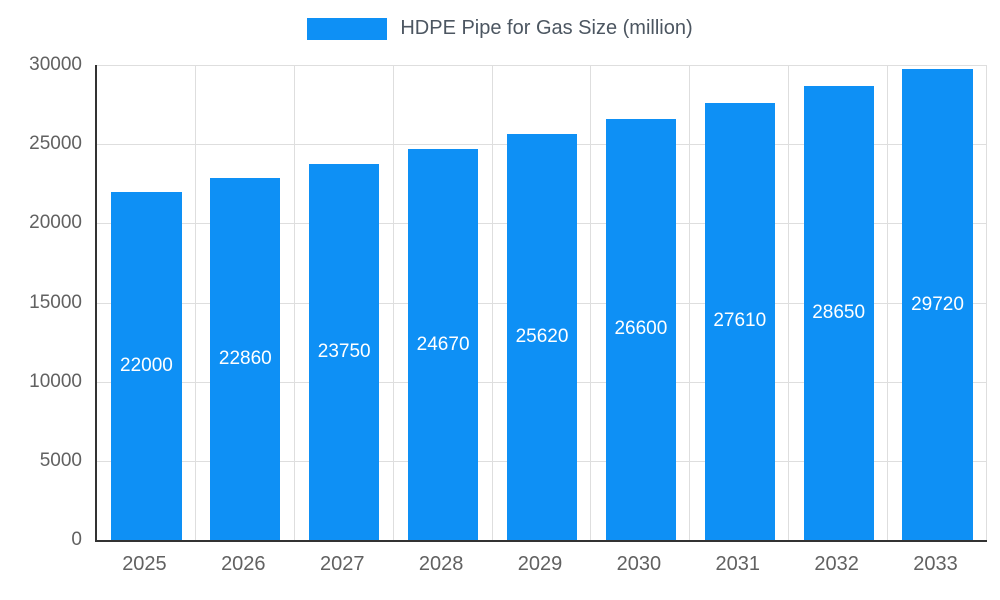 The height and width of the screenshot is (600, 1000). I want to click on legend-label: HDPE Pipe for Gas Size (million), so click(546, 28).